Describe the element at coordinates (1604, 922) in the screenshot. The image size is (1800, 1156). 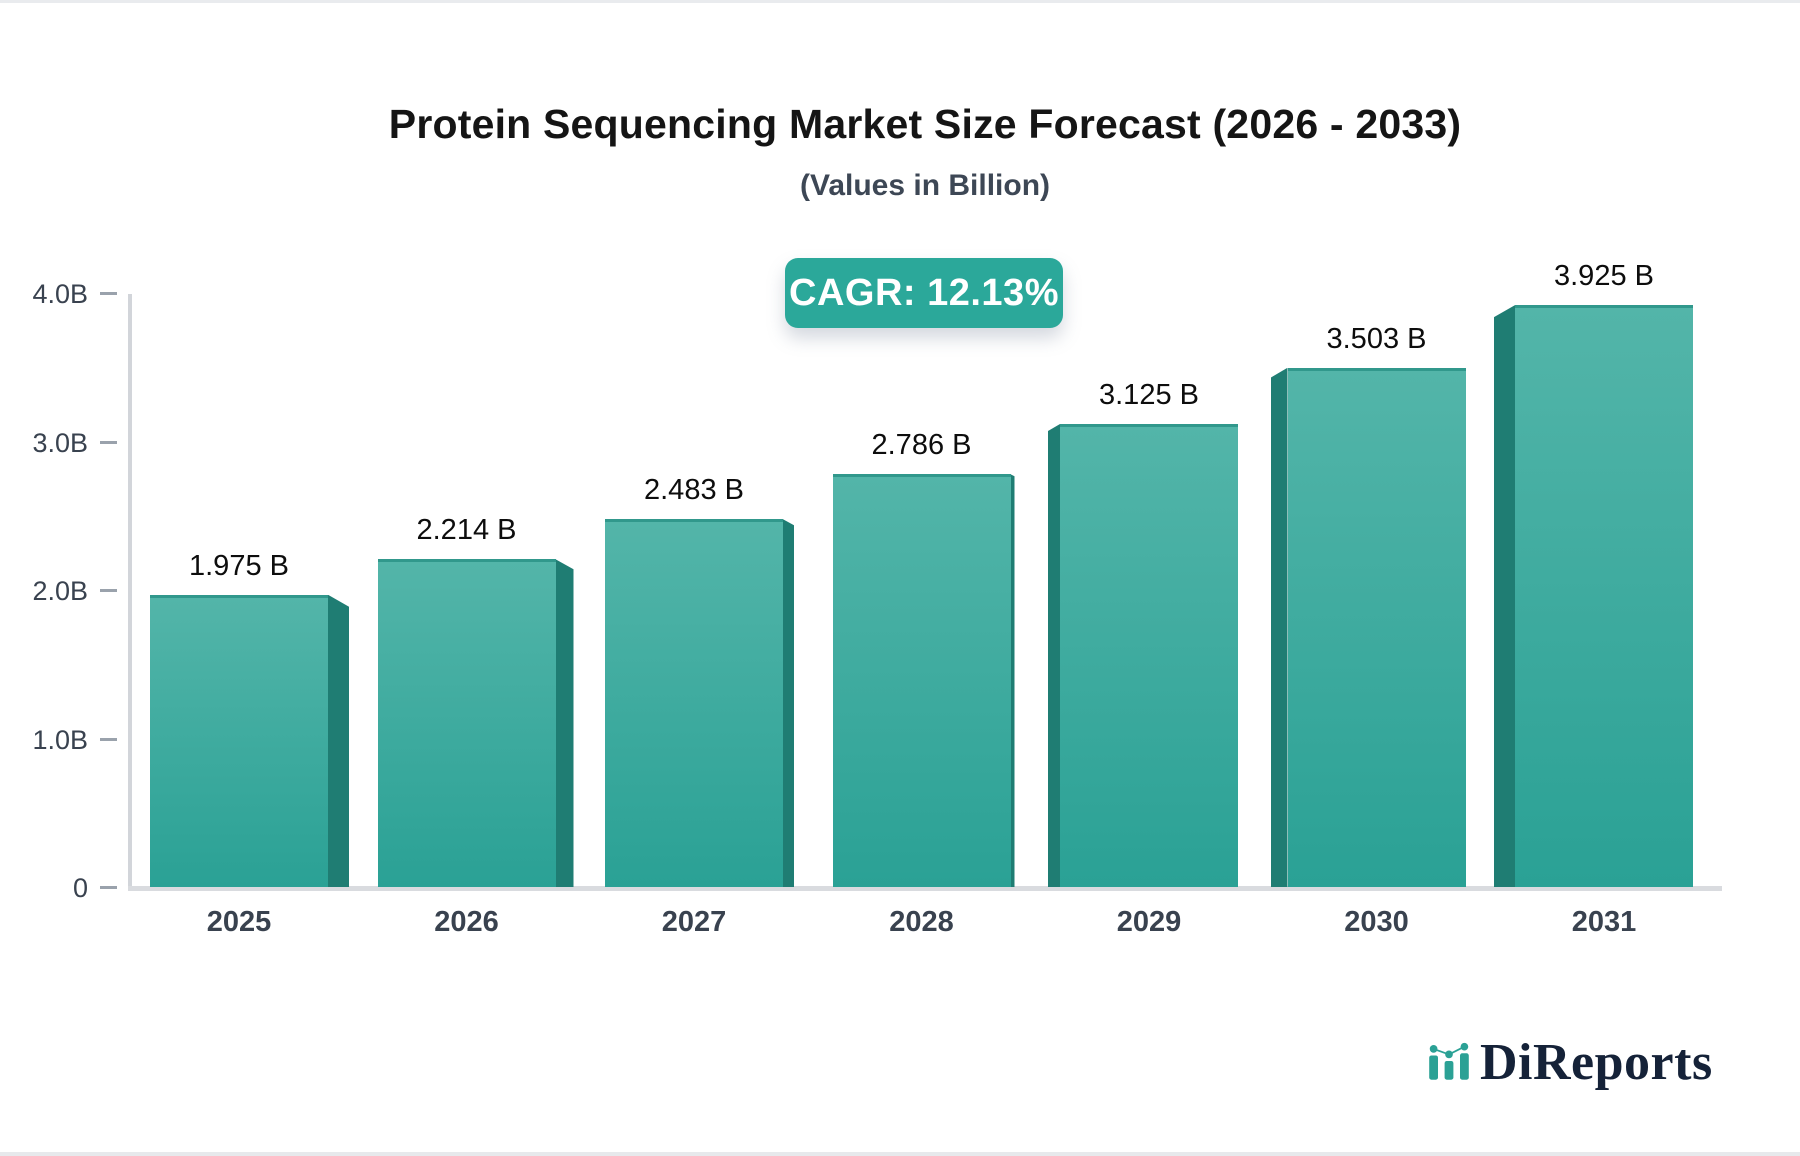
I see `x-axis-label: 2031` at that location.